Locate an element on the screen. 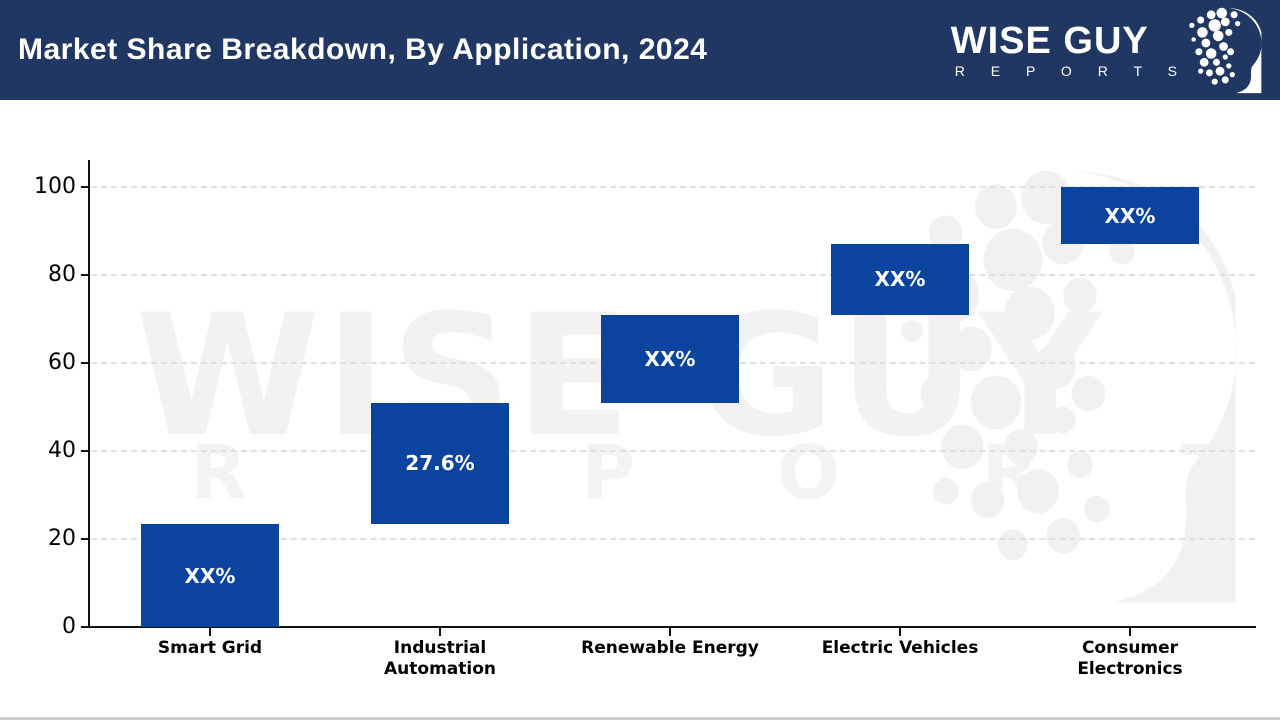 Image resolution: width=1280 pixels, height=720 pixels. bar-value-label: 27.6% is located at coordinates (440, 463).